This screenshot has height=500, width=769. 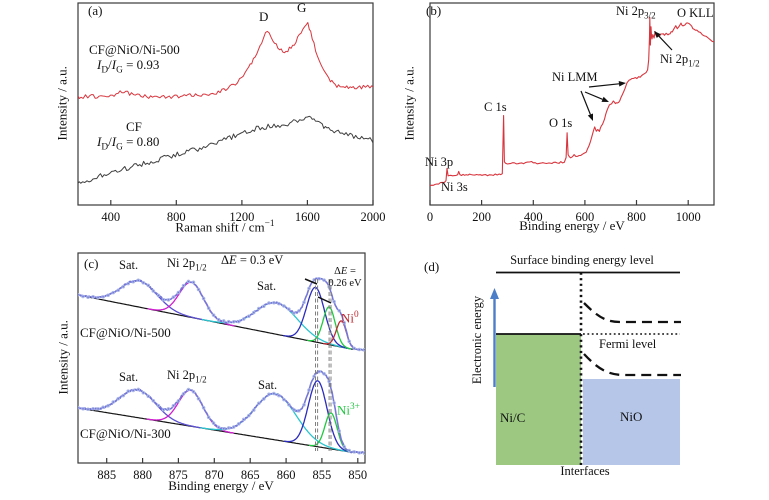 I want to click on panel-b-ni3p-label: Ni 3p, so click(x=439, y=162).